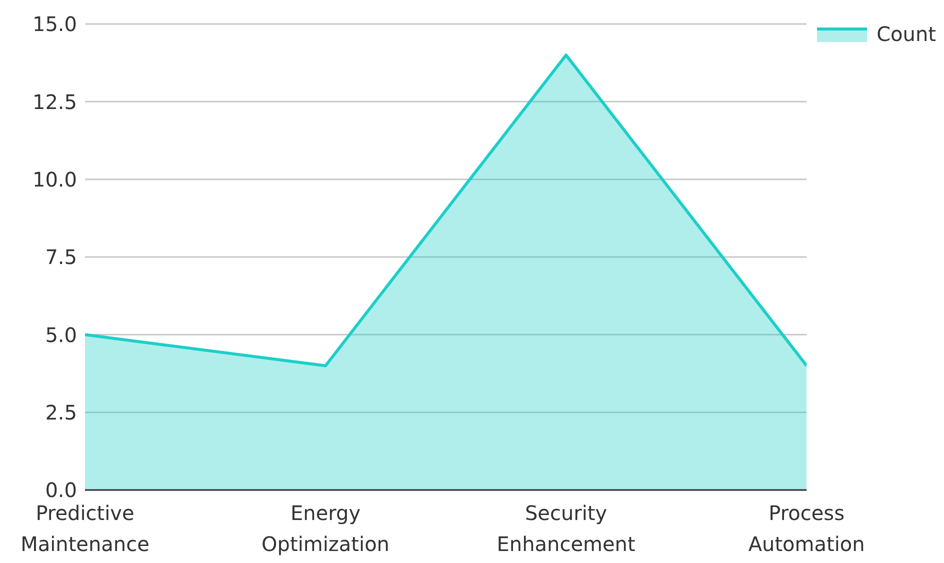 The image size is (944, 563). I want to click on y-tick-label: 10.0, so click(54, 179).